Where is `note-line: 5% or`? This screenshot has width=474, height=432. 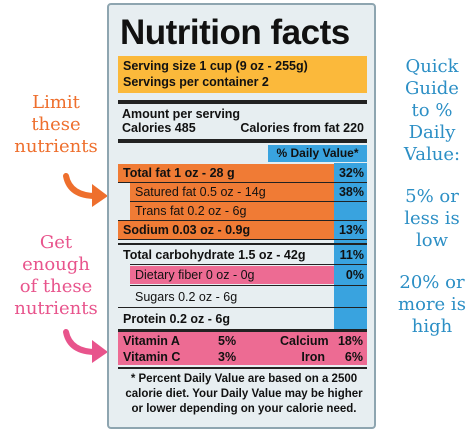
note-line: 5% or is located at coordinates (432, 196).